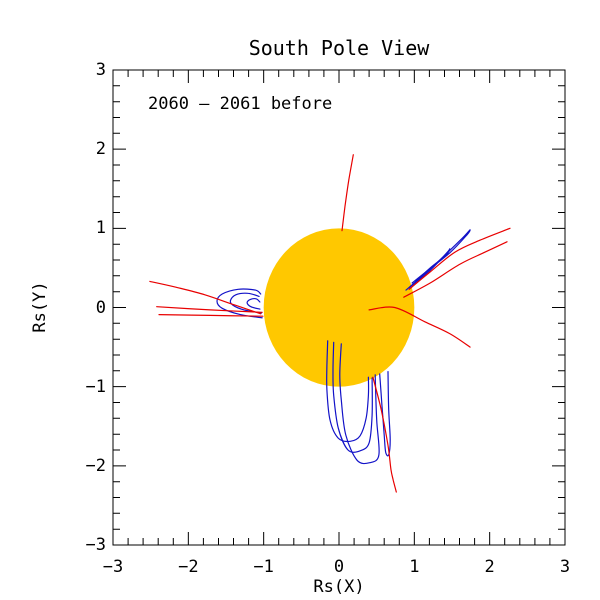 The height and width of the screenshot is (600, 600). What do you see at coordinates (100, 70) in the screenshot?
I see `y-tick-label: 3` at bounding box center [100, 70].